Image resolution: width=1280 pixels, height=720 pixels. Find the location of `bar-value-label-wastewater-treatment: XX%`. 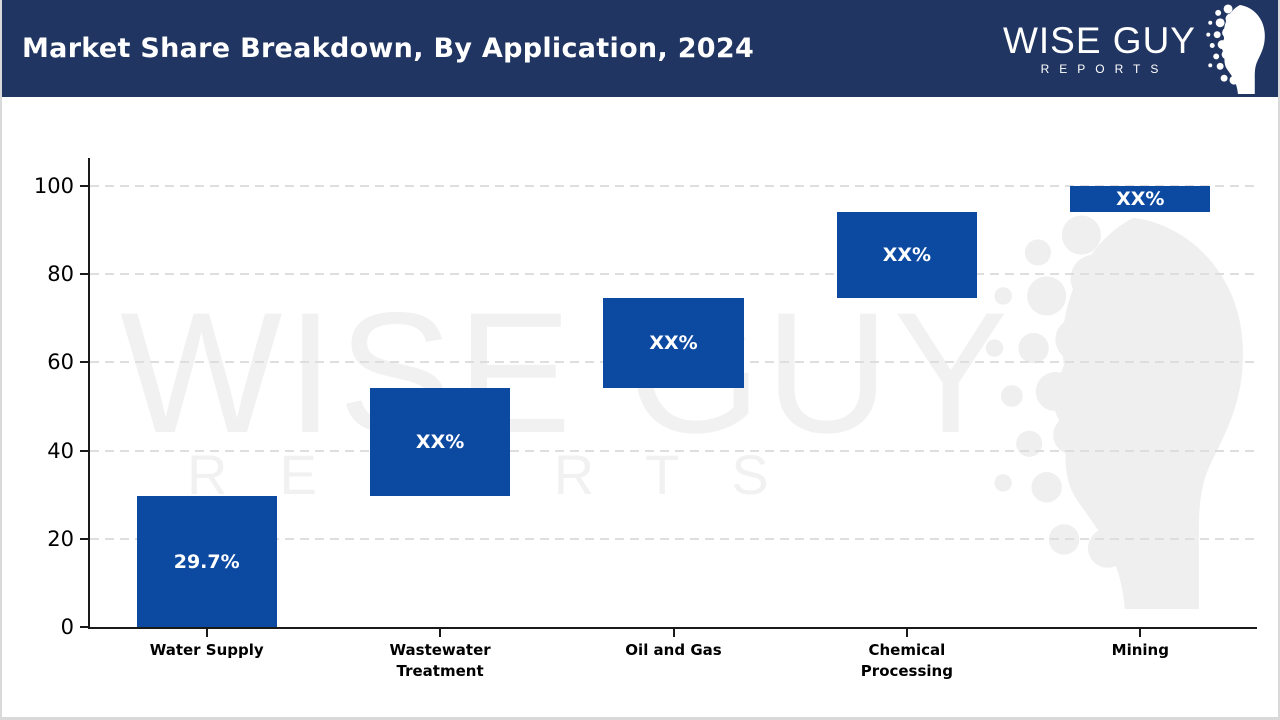

bar-value-label-wastewater-treatment: XX% is located at coordinates (440, 441).